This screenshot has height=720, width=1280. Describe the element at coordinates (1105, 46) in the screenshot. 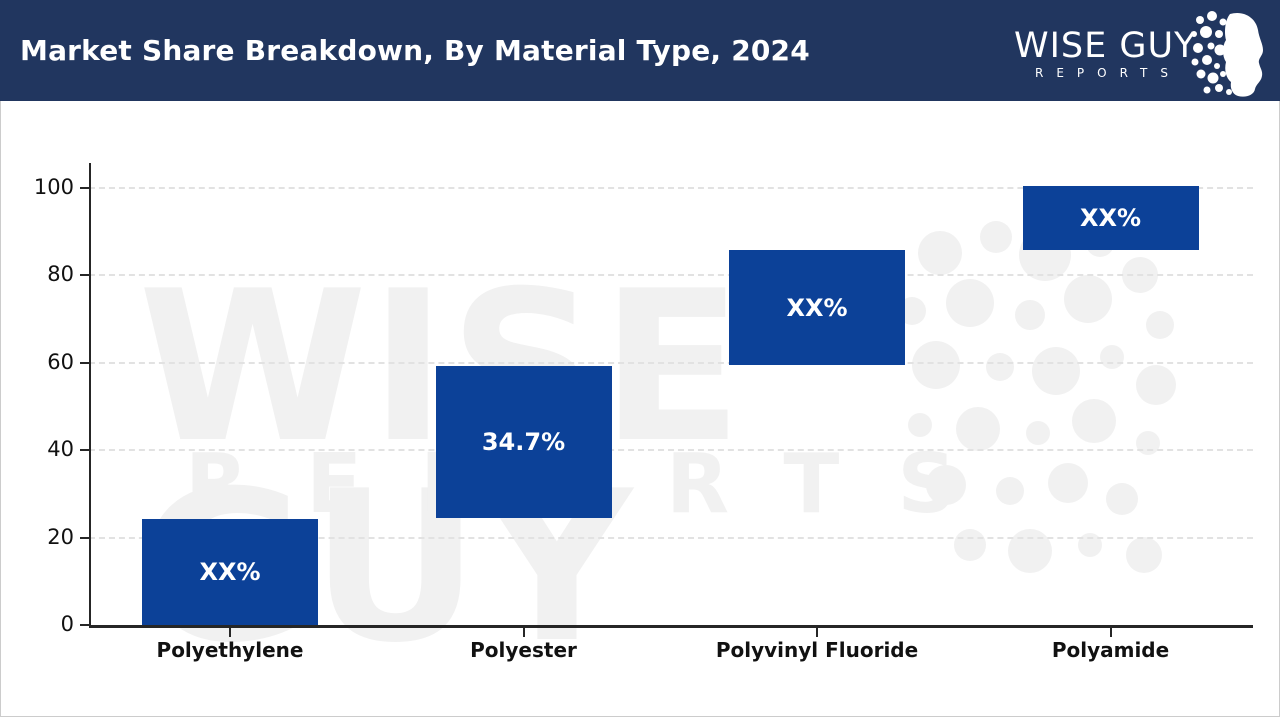

I see `brand-name: WISE GUY` at that location.